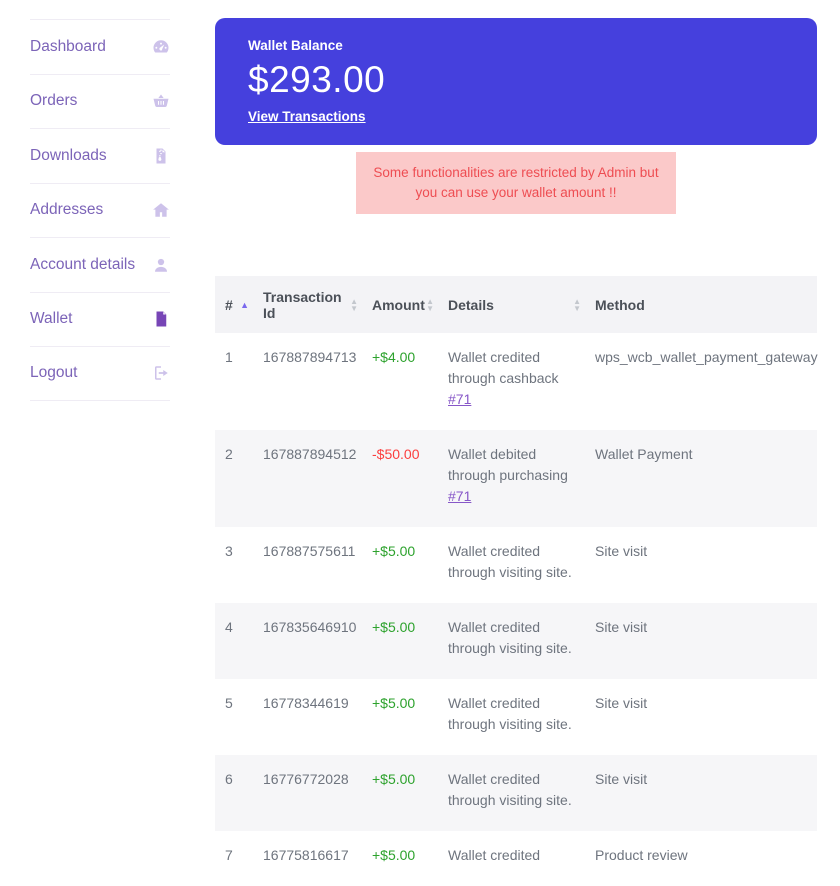  Describe the element at coordinates (244, 304) in the screenshot. I see `sort-ascending-icon: ▲` at that location.